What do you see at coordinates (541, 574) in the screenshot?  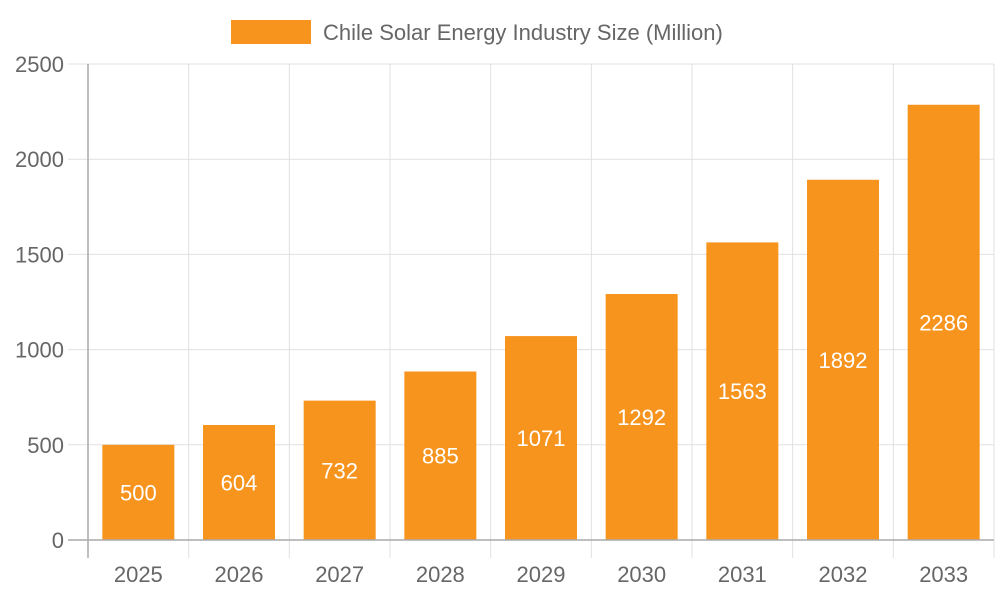 I see `x-tick-label: 2029` at bounding box center [541, 574].